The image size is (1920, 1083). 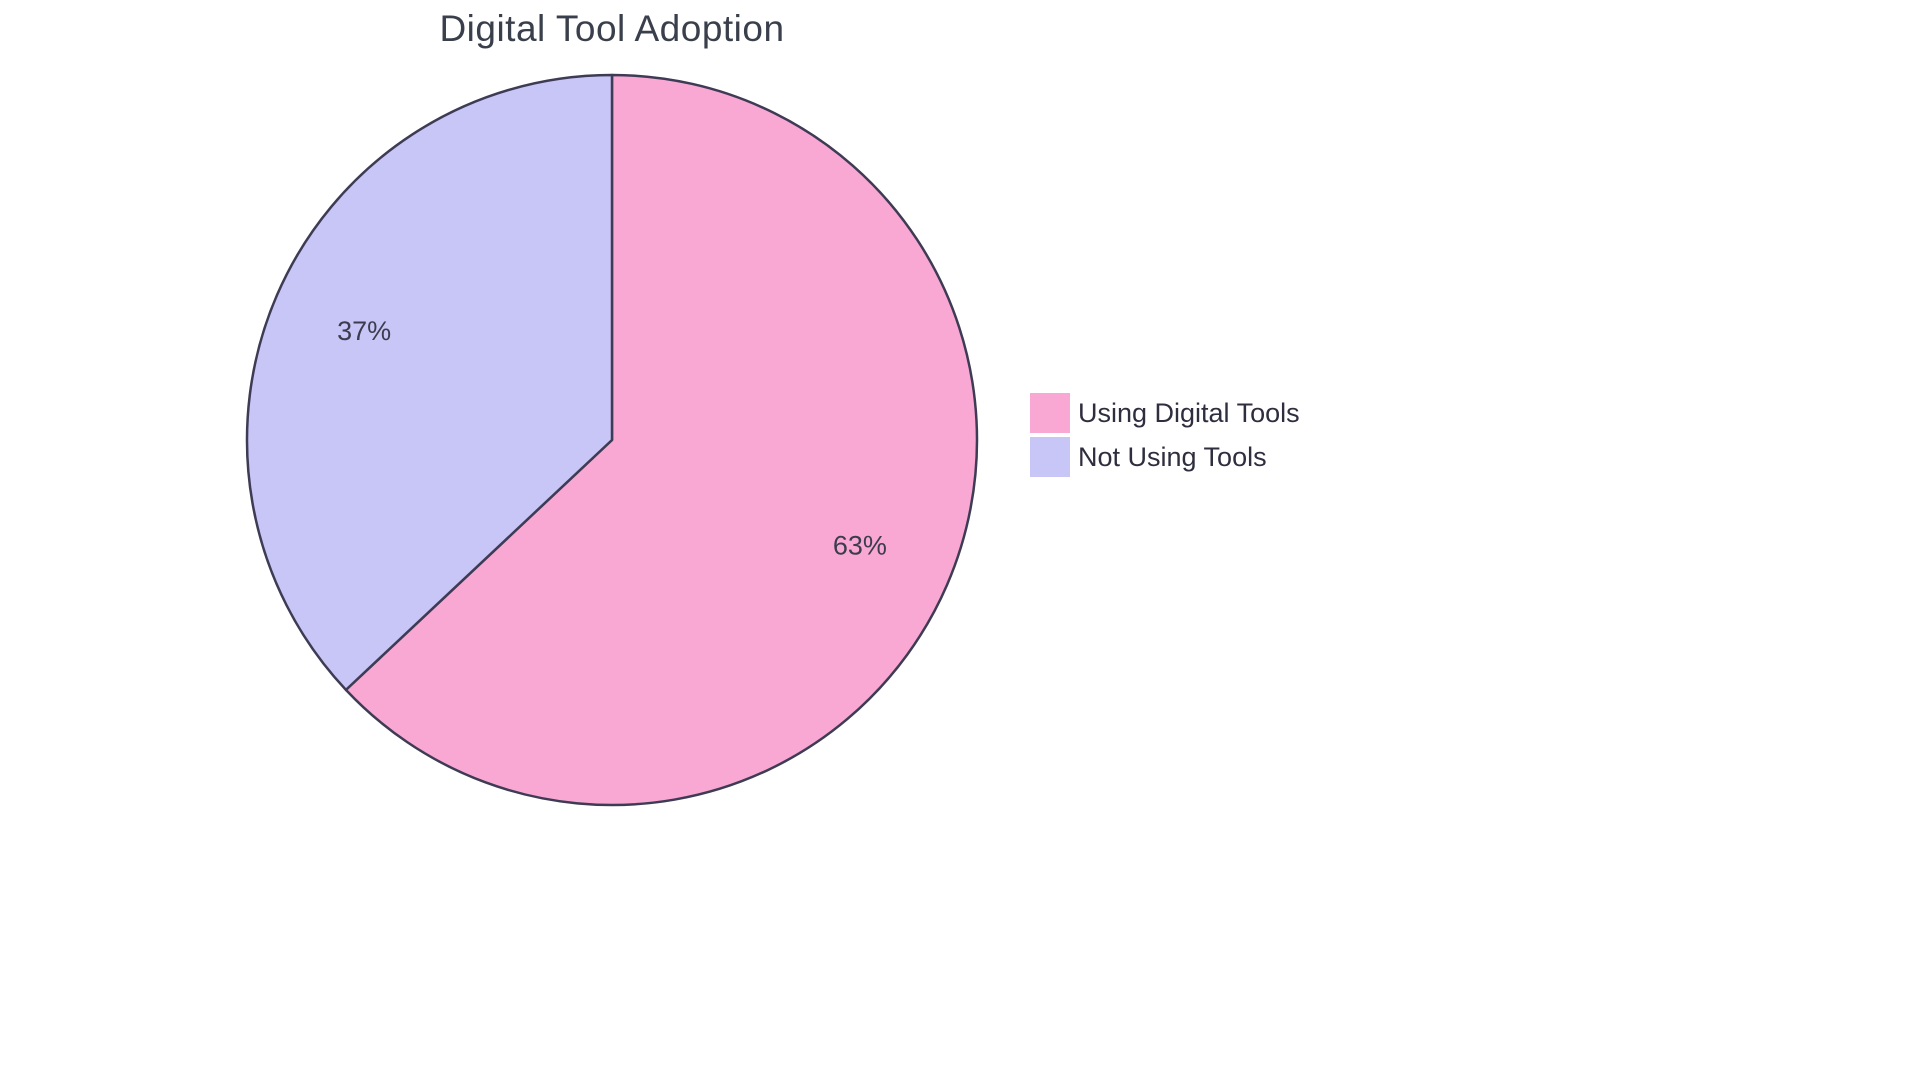 What do you see at coordinates (860, 545) in the screenshot?
I see `slice-label-0: 63%` at bounding box center [860, 545].